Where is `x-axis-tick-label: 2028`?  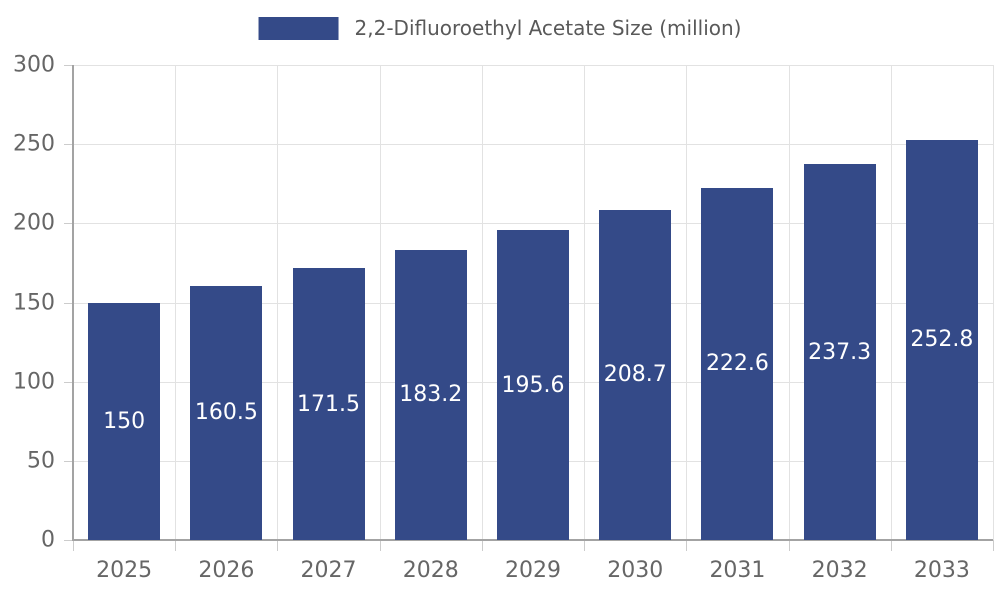
x-axis-tick-label: 2028 is located at coordinates (430, 570).